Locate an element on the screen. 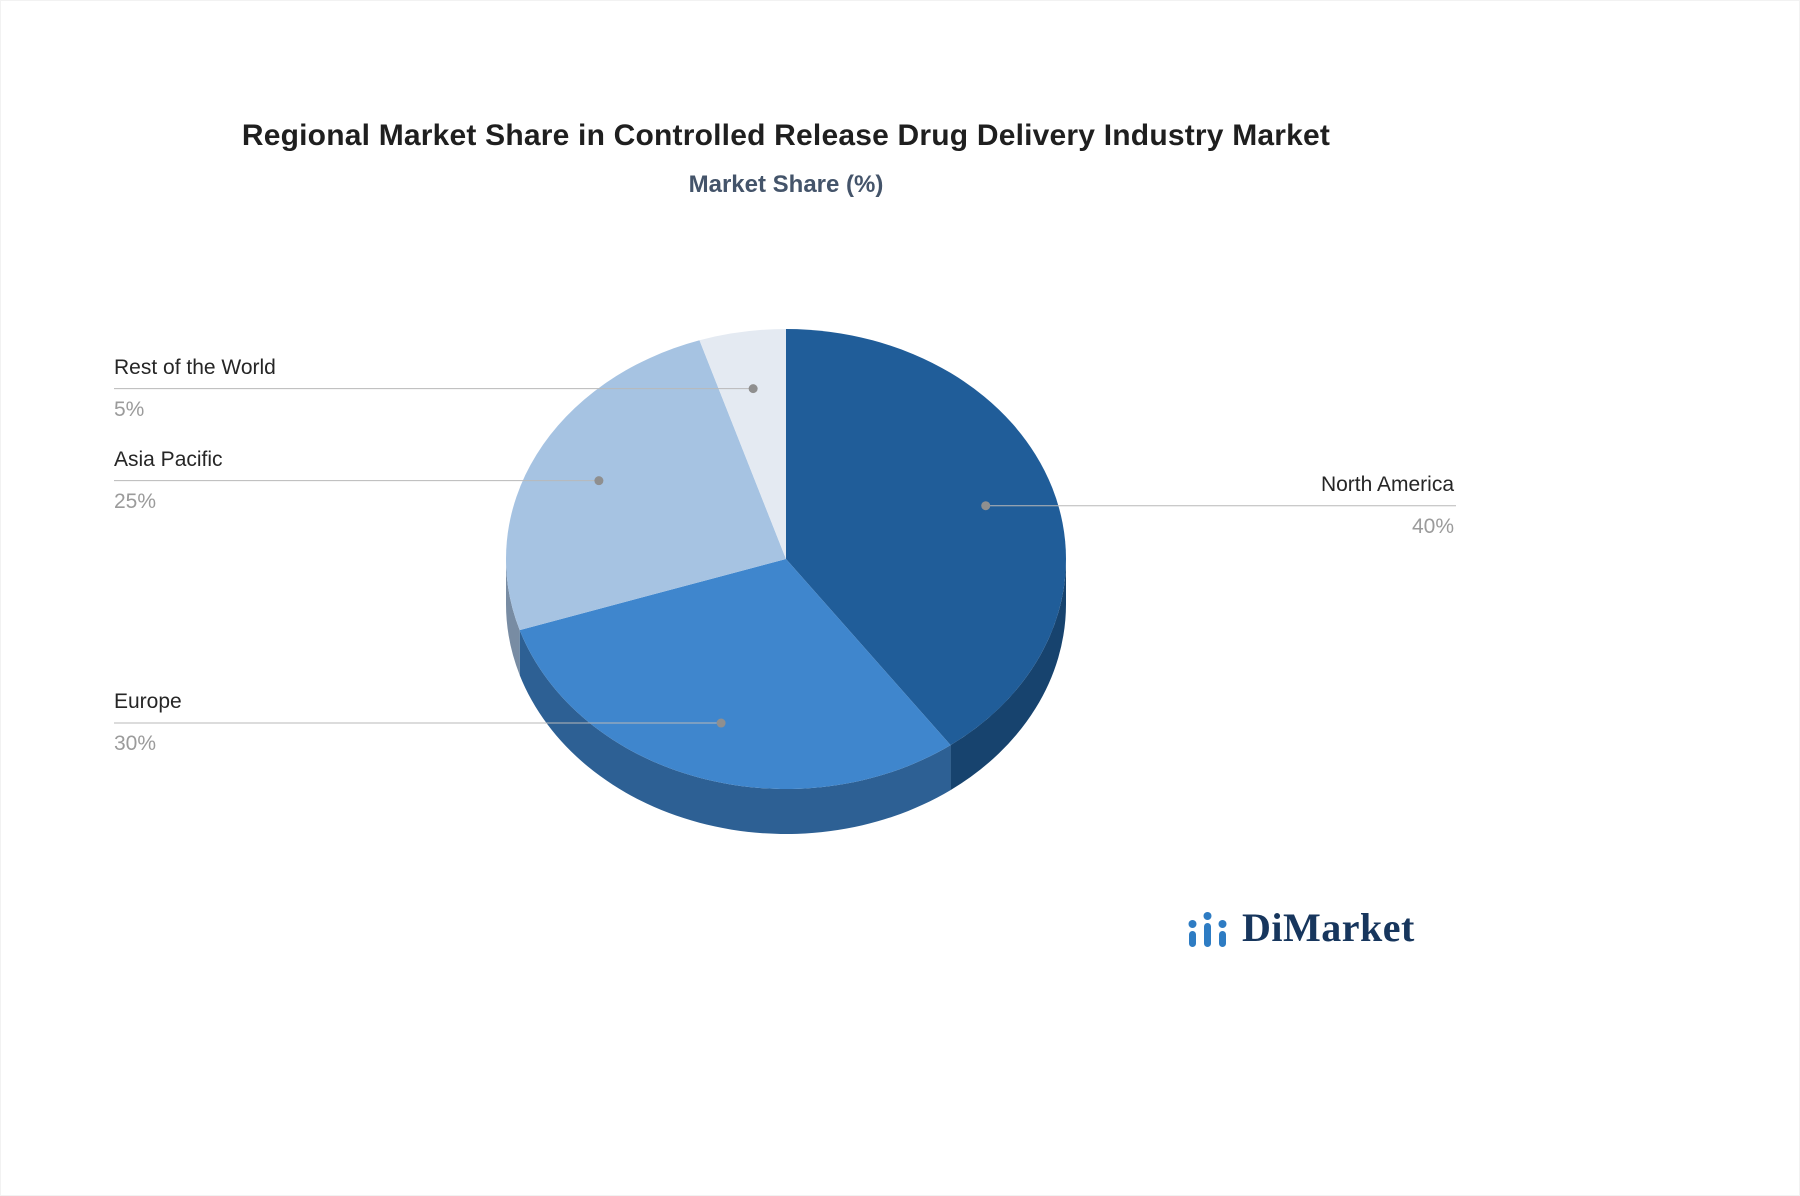  pie-slice-rest-of-the-world is located at coordinates (742, 444).